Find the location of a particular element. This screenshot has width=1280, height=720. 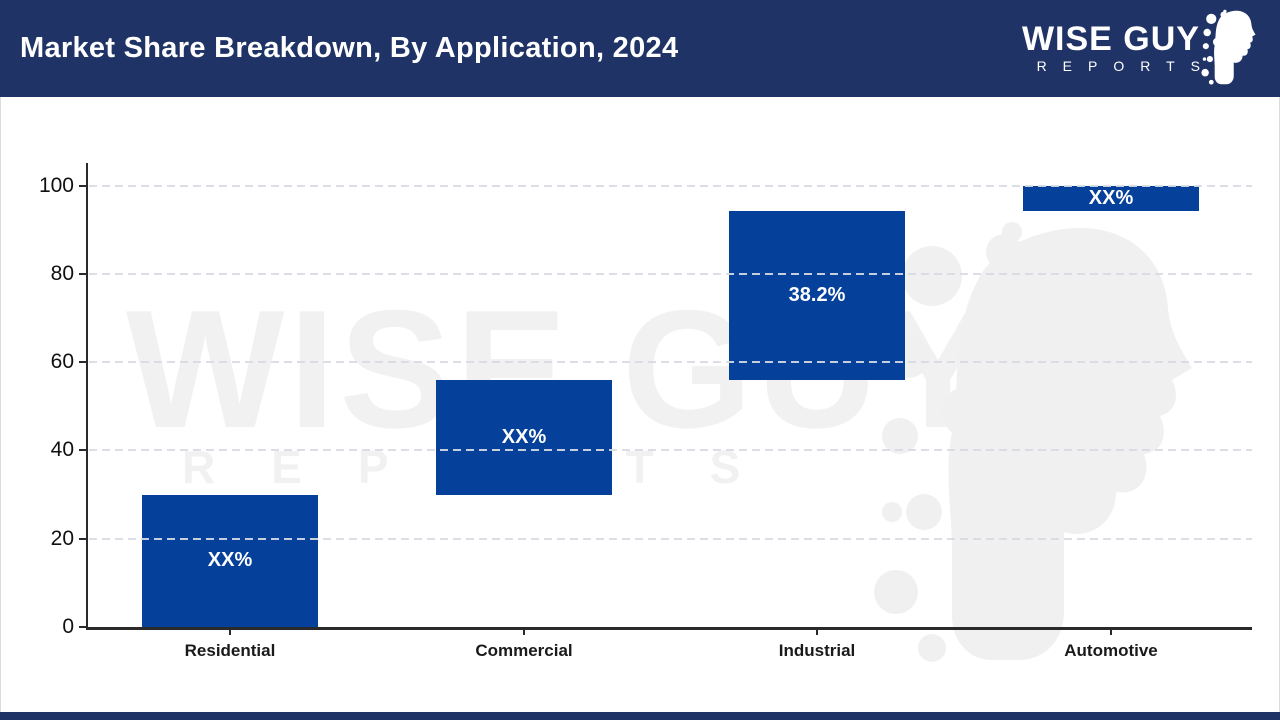

brand-wordmark: WISE GUY is located at coordinates (1110, 38).